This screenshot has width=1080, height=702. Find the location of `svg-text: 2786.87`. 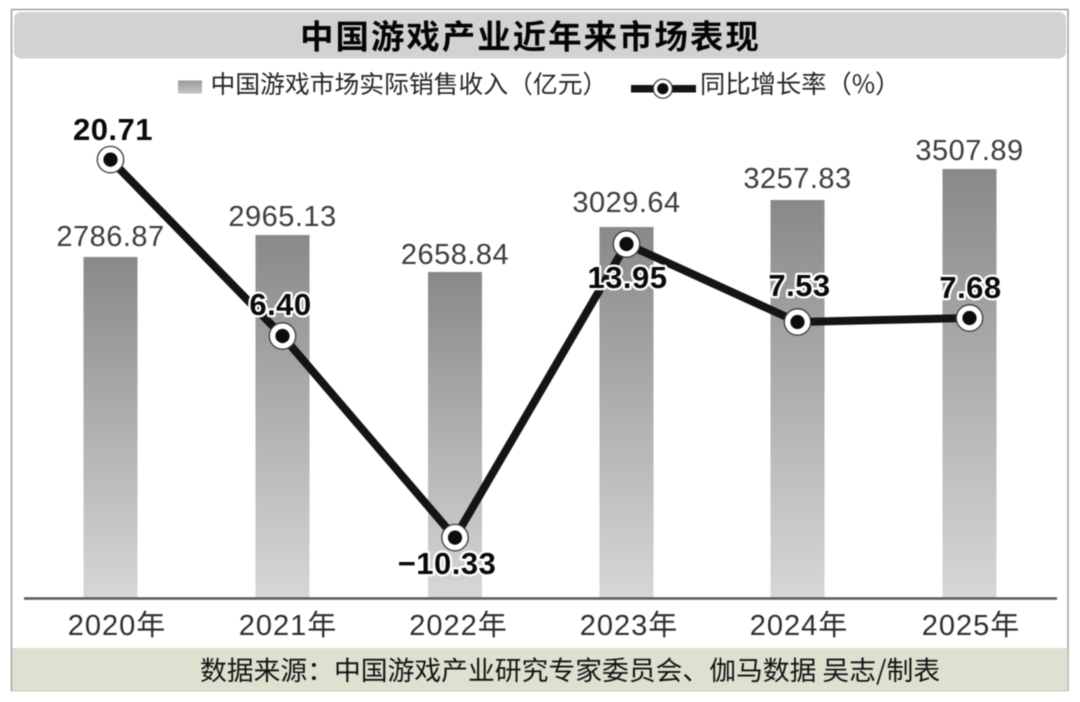

svg-text: 2786.87 is located at coordinates (110, 237).